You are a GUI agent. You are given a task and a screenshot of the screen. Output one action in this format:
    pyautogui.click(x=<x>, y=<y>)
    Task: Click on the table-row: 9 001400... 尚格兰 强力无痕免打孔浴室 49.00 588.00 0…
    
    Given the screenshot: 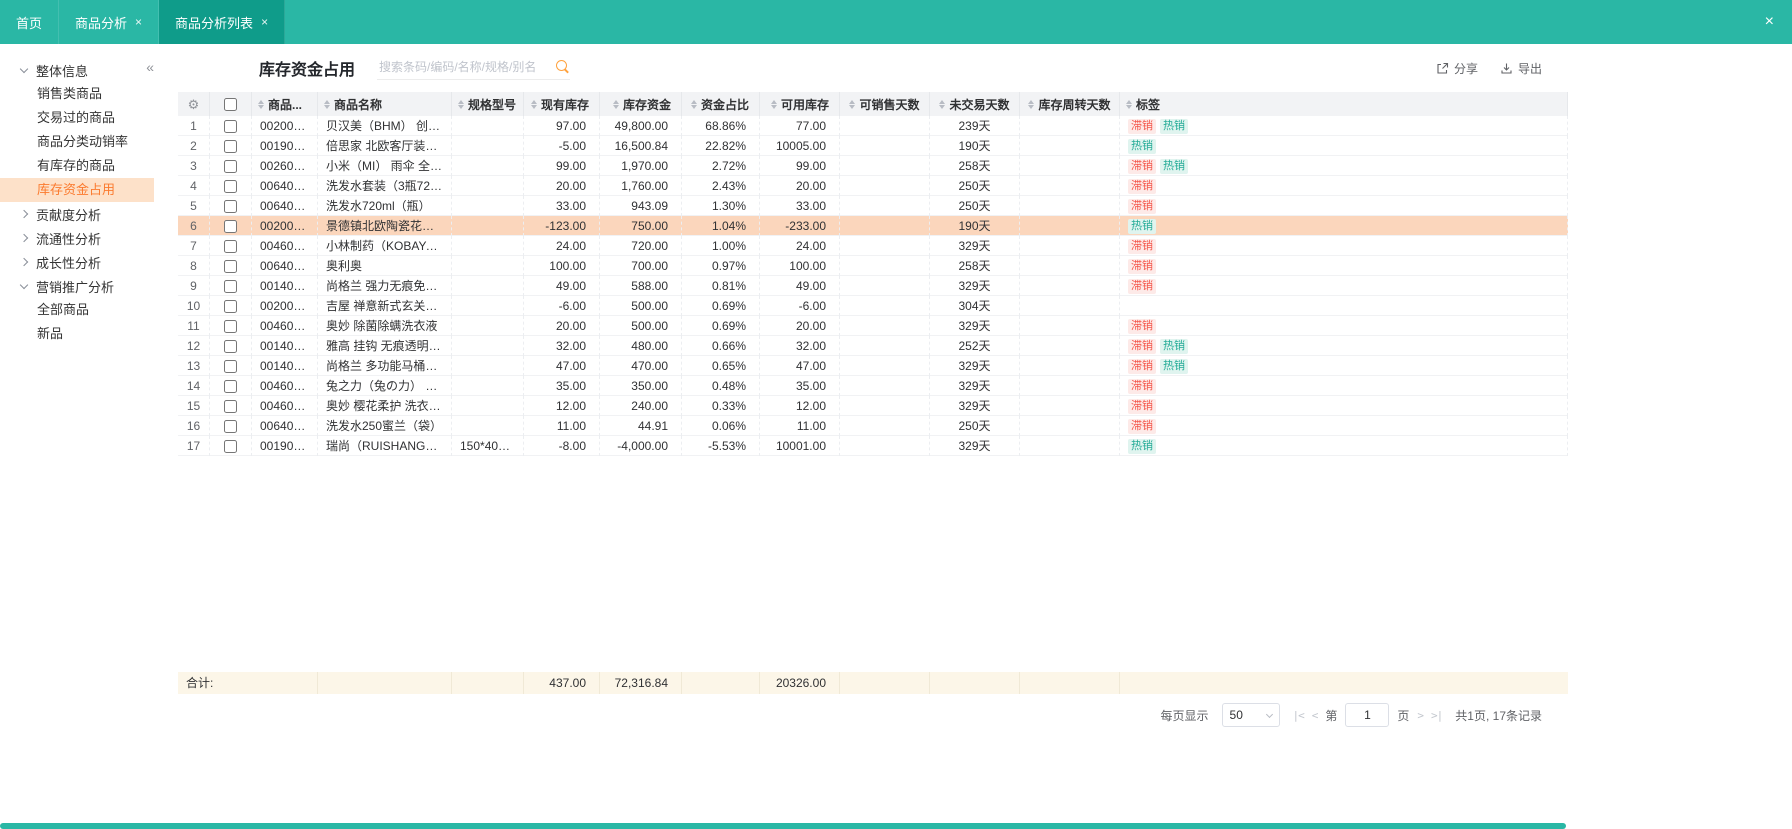 What is the action you would take?
    pyautogui.click(x=873, y=286)
    